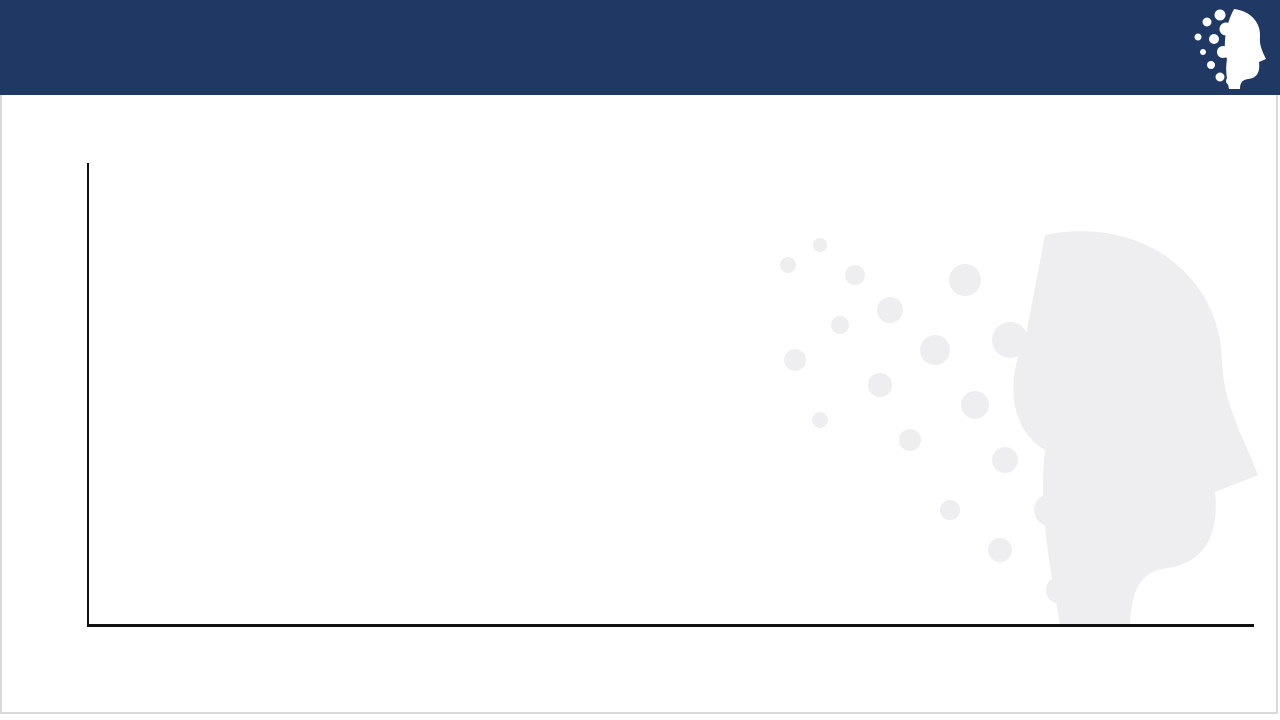 The width and height of the screenshot is (1280, 720). Describe the element at coordinates (670, 625) in the screenshot. I see `x-axis` at that location.